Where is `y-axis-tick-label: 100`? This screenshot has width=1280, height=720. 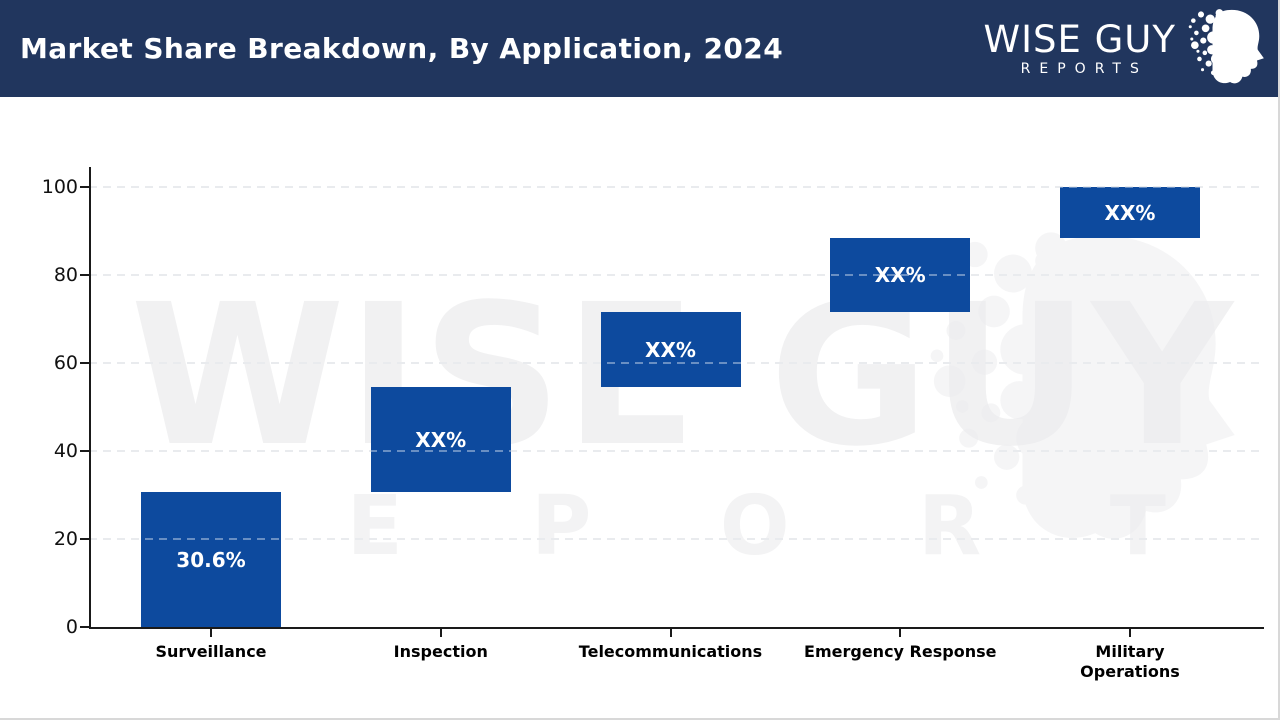
y-axis-tick-label: 100 is located at coordinates (59, 187).